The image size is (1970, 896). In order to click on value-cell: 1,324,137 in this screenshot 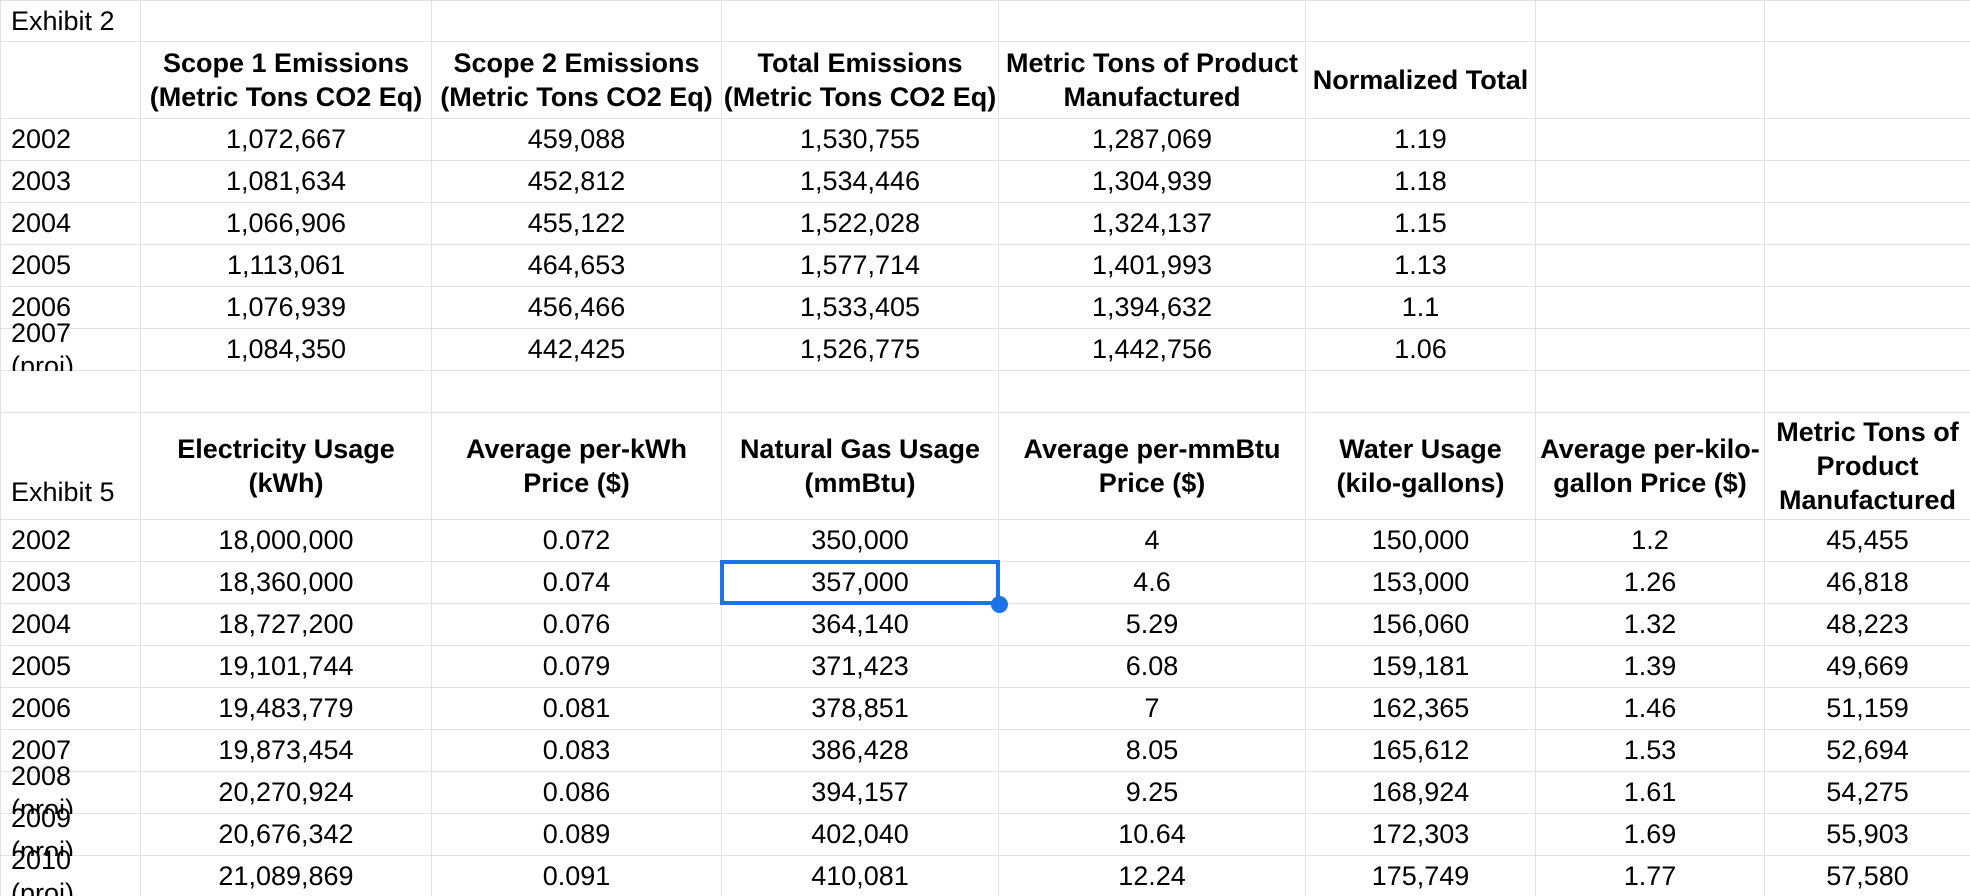, I will do `click(1152, 224)`.